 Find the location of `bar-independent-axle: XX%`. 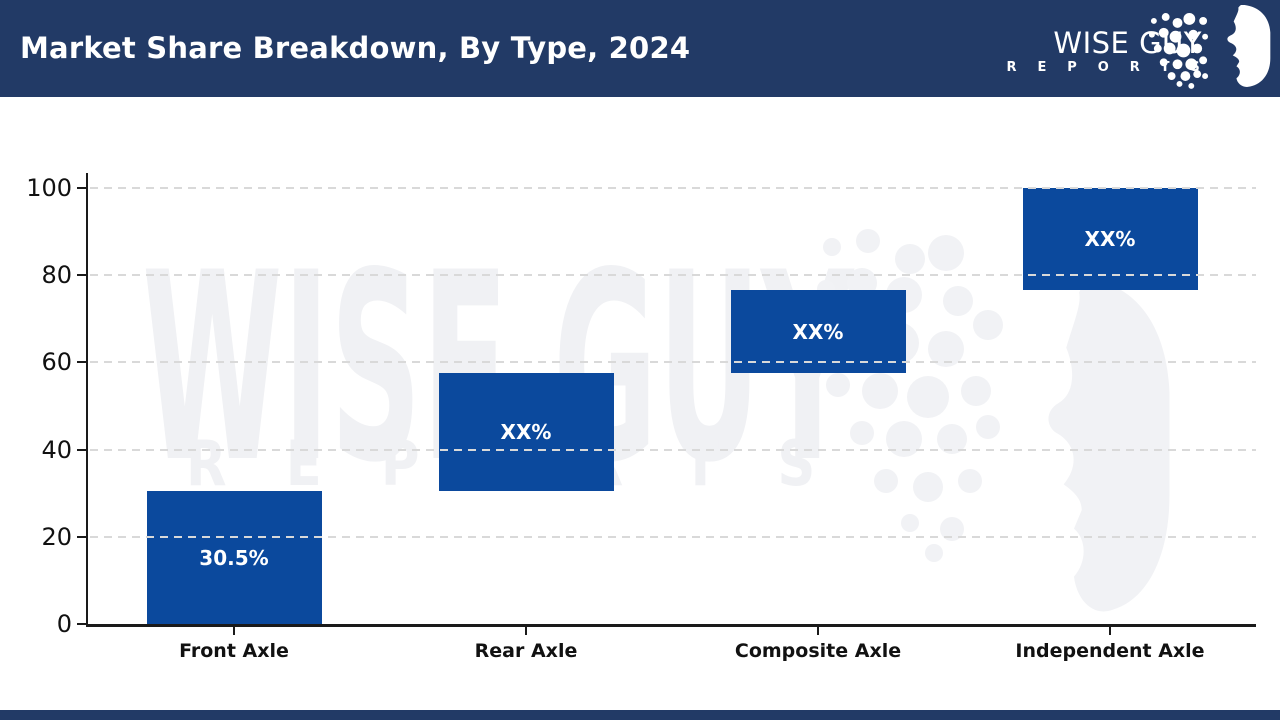

bar-independent-axle: XX% is located at coordinates (1110, 239).